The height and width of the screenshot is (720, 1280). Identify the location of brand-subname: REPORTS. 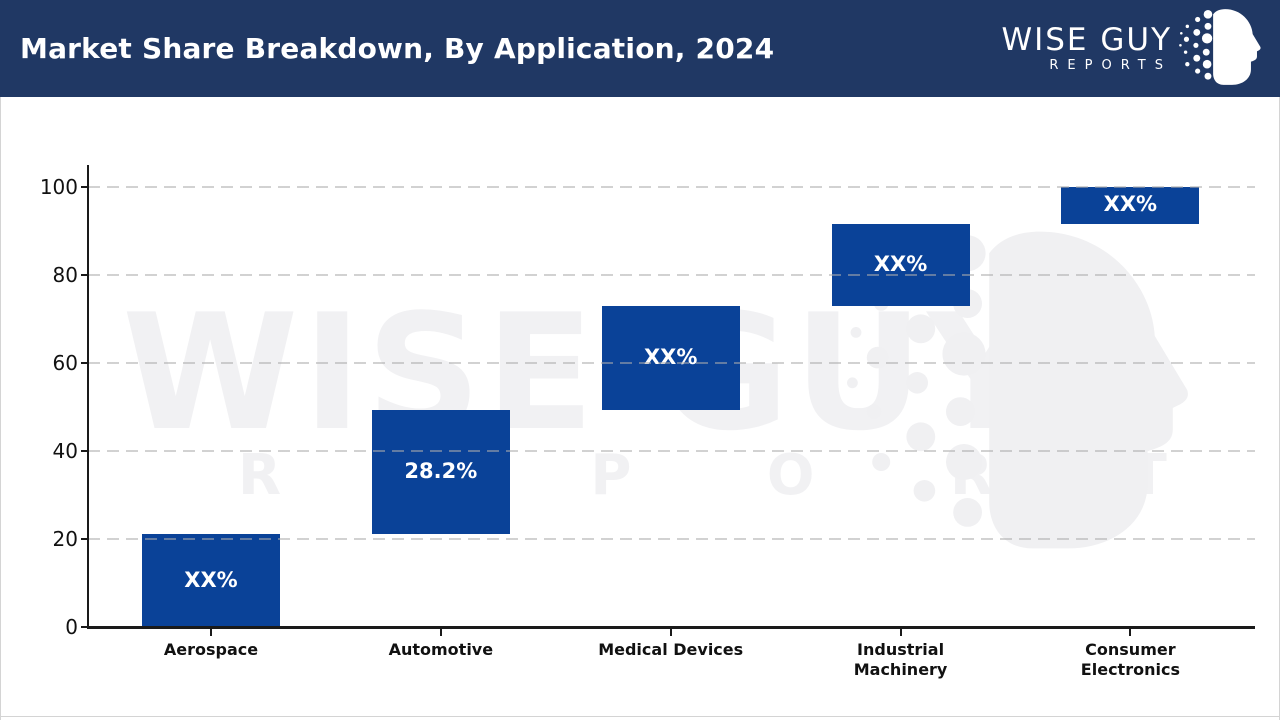
(1110, 65).